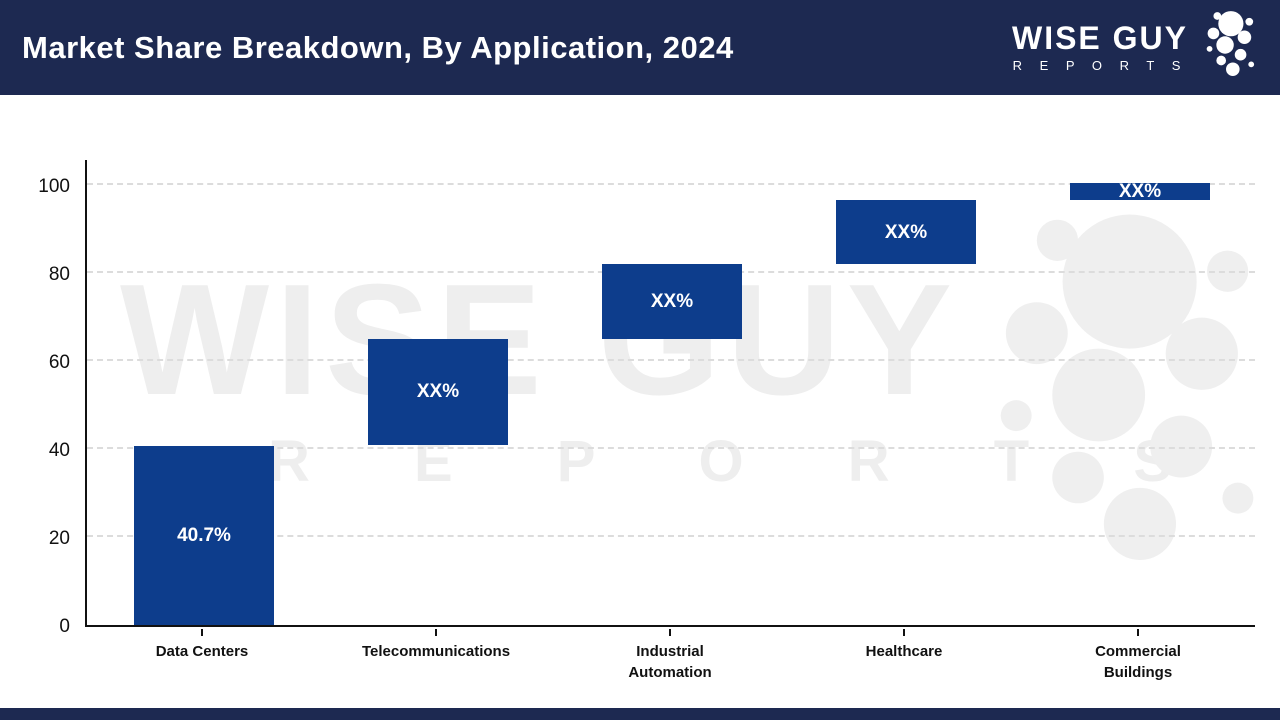 The height and width of the screenshot is (720, 1280). I want to click on bar-data-centers: 40.7%, so click(204, 535).